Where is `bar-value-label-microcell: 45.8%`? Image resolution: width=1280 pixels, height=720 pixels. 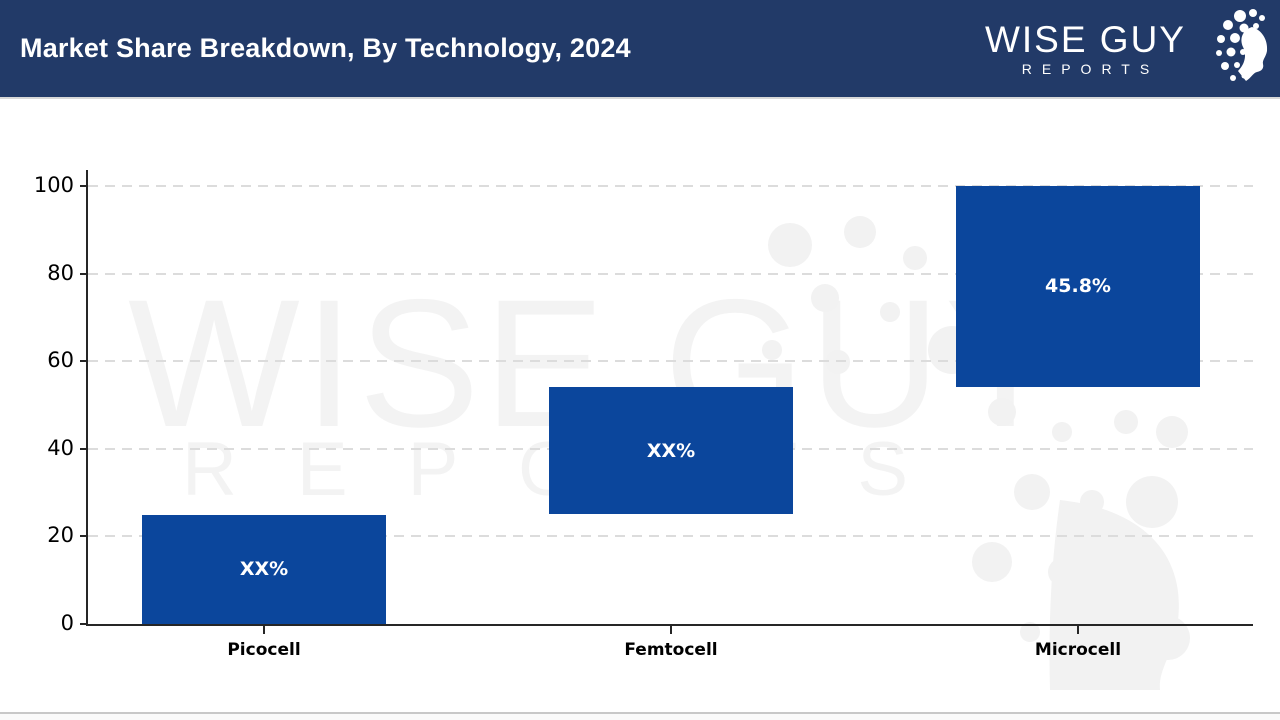
bar-value-label-microcell: 45.8% is located at coordinates (1078, 286).